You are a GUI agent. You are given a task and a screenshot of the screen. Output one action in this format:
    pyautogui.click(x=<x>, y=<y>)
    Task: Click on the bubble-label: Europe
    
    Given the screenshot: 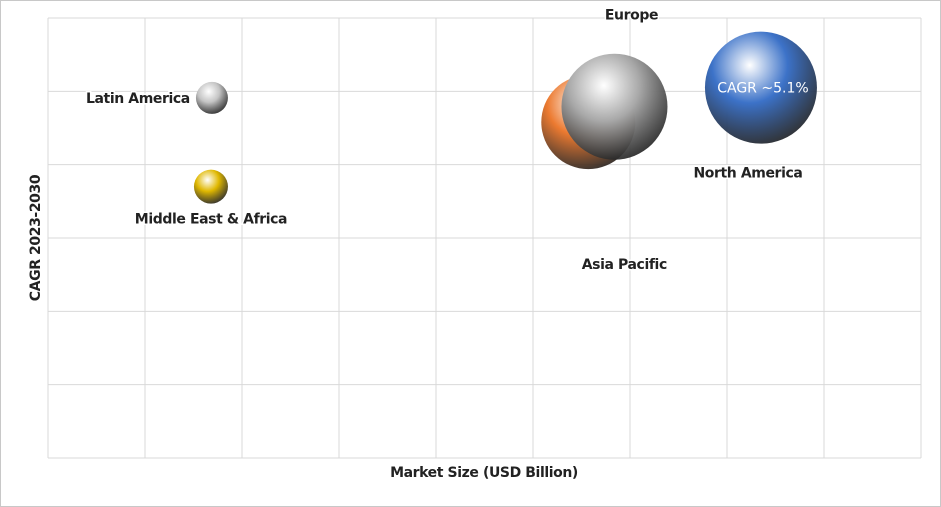 What is the action you would take?
    pyautogui.click(x=631, y=16)
    